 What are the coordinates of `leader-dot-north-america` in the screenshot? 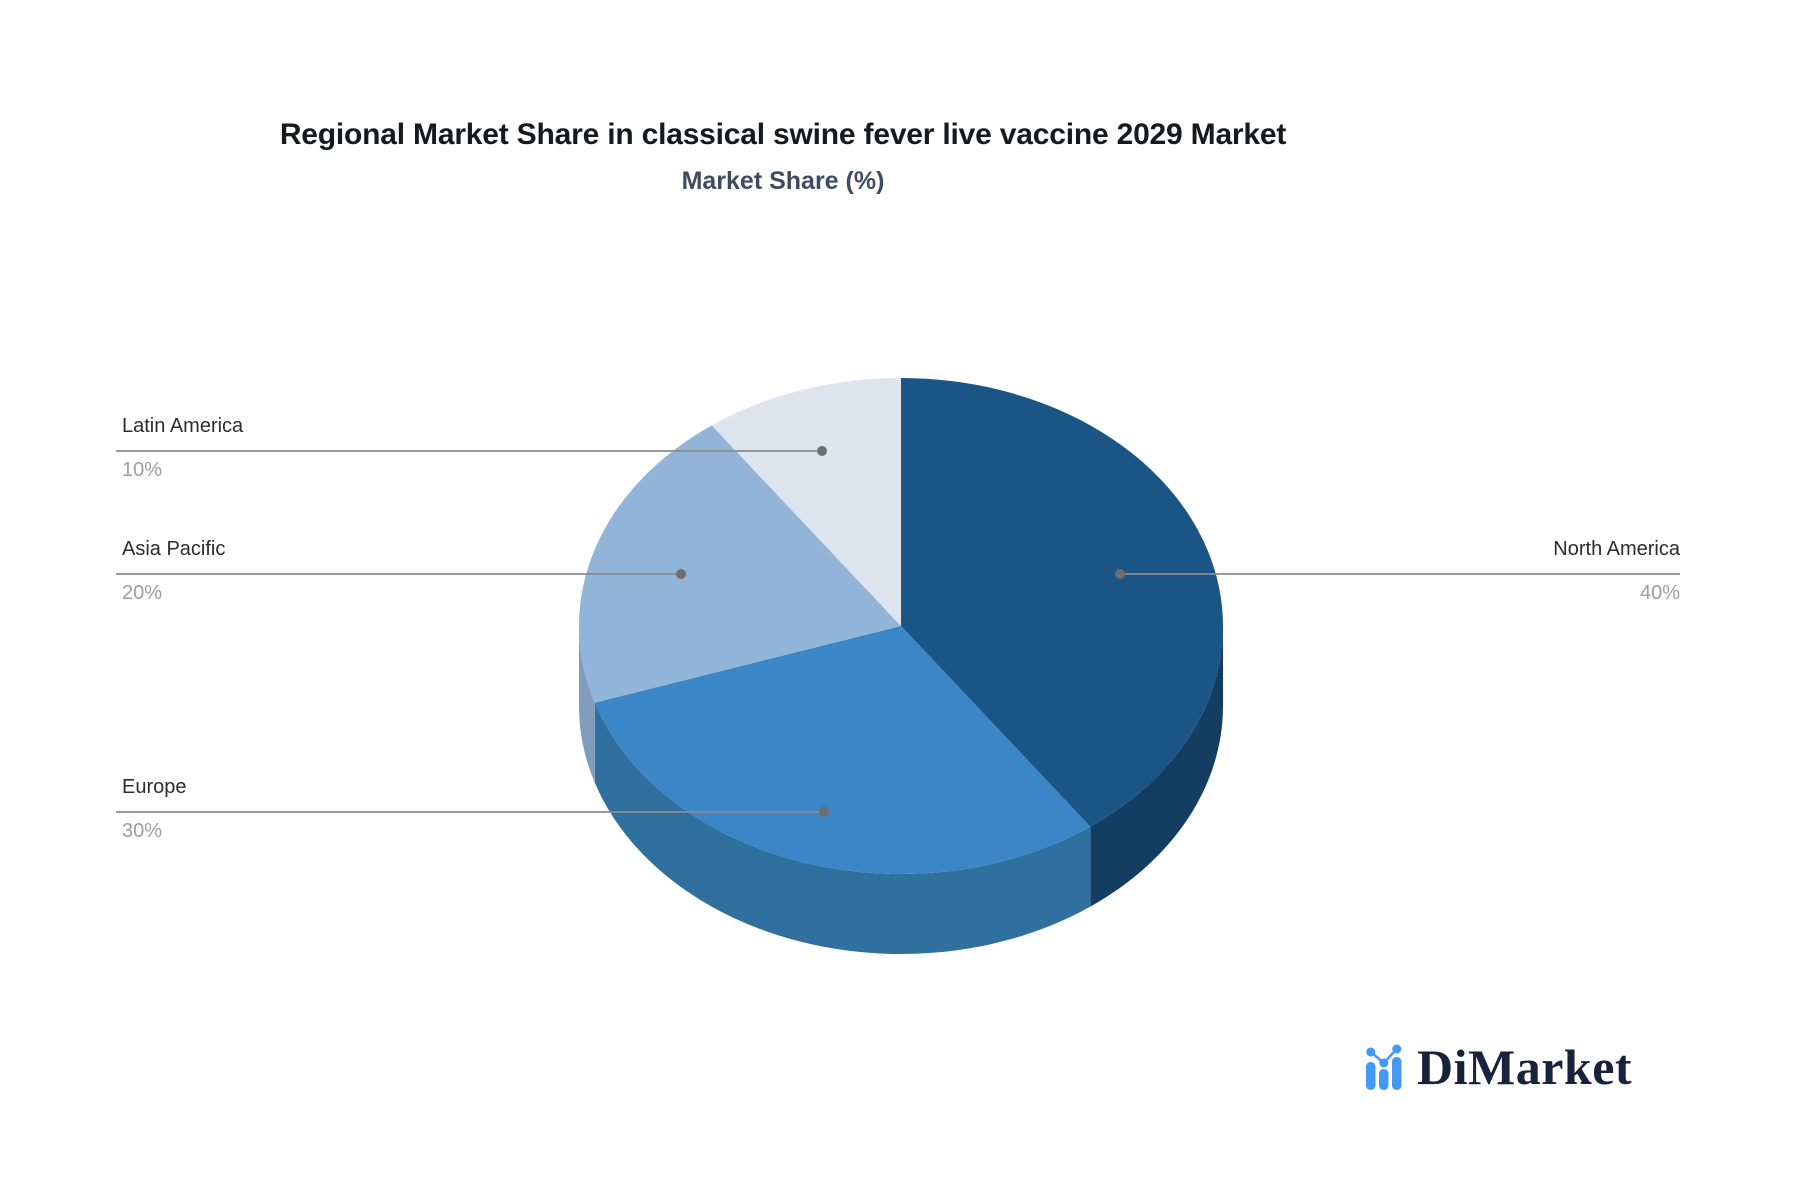 It's located at (1120, 574).